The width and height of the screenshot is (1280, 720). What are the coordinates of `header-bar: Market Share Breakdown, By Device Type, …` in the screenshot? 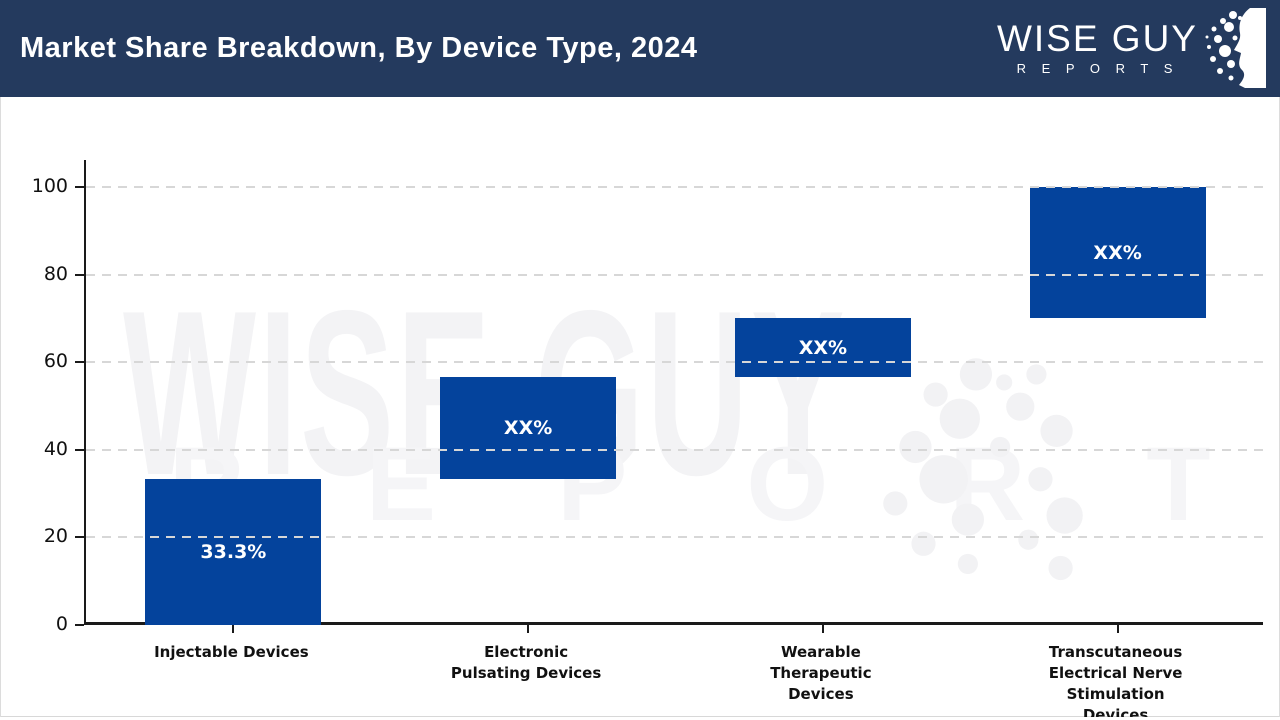 It's located at (640, 48).